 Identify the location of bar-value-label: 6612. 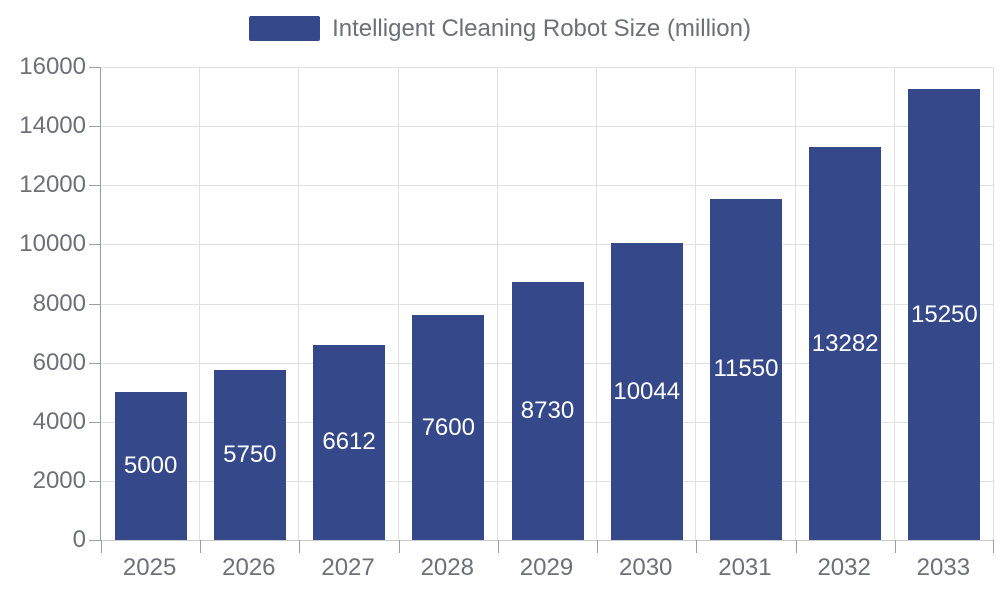
(349, 442).